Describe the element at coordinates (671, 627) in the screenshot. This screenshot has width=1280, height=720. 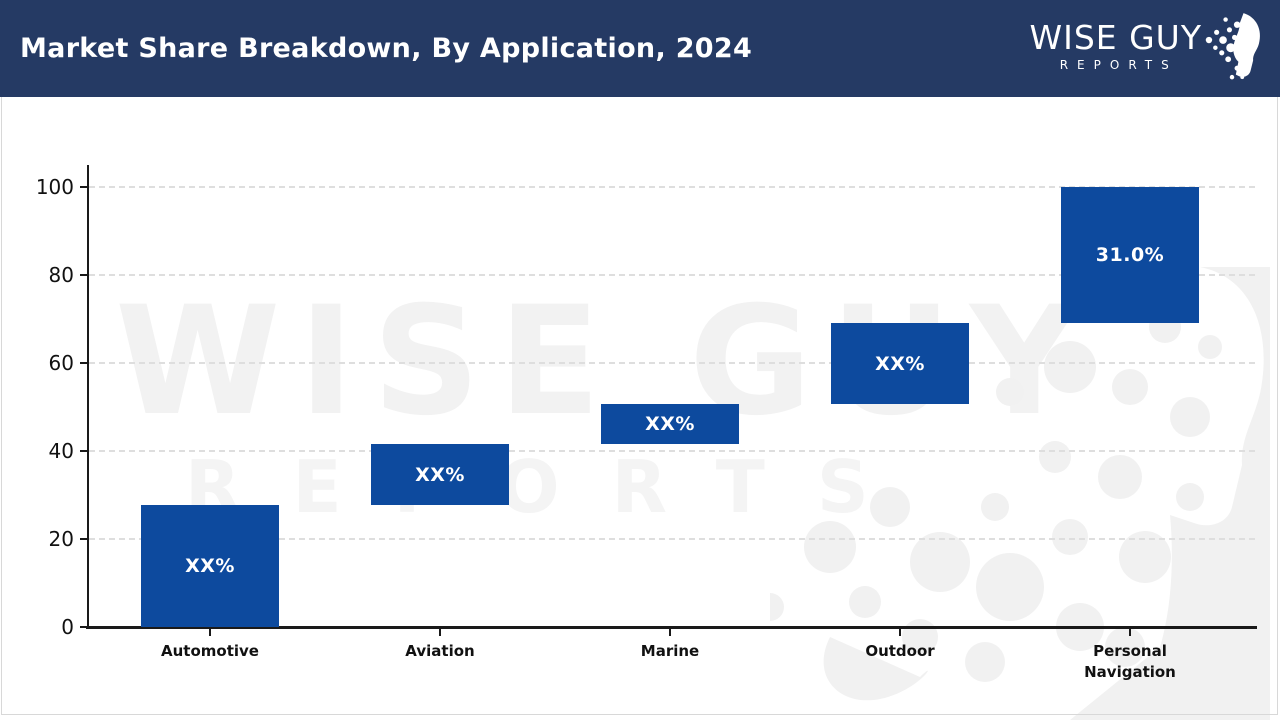
I see `x-axis-line` at that location.